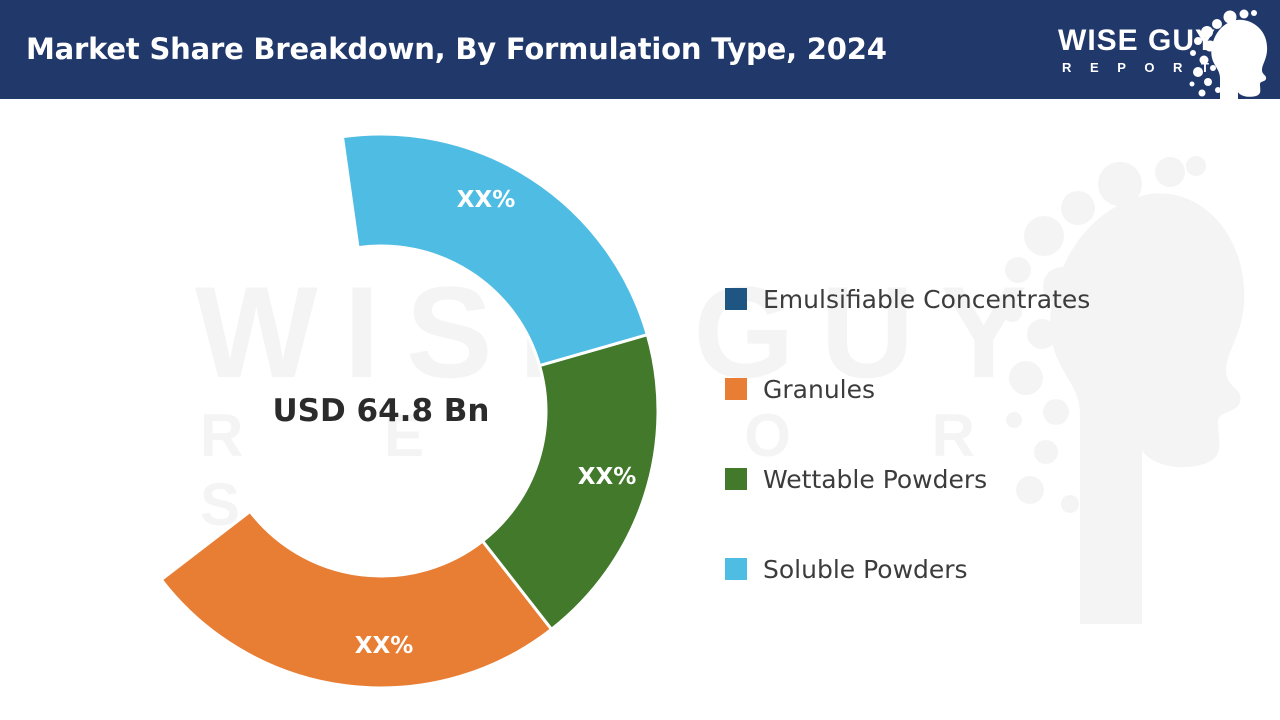 Image resolution: width=1280 pixels, height=720 pixels. I want to click on slice-soluble-powders, so click(495, 250).